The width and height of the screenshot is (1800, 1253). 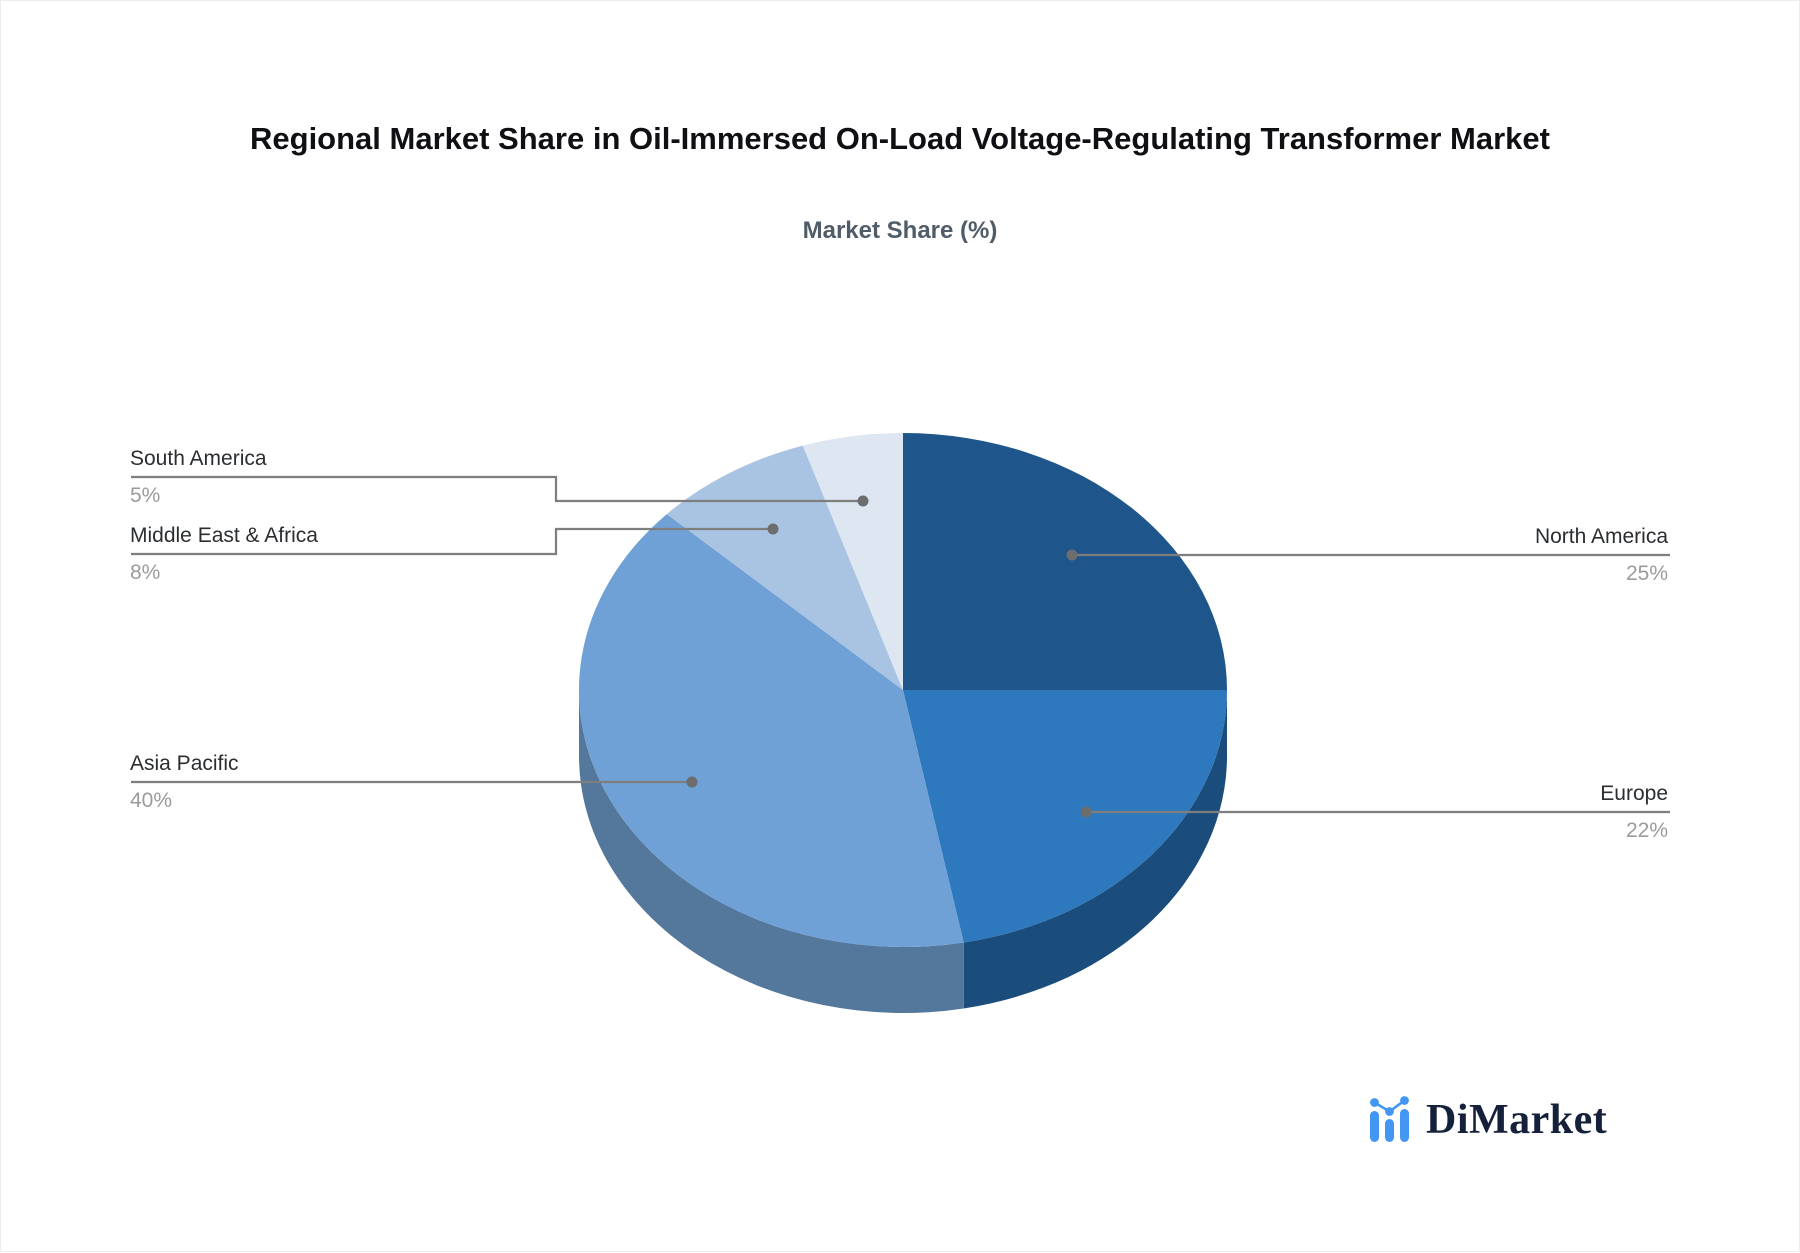 I want to click on slice-label-asia-pacific: Asia Pacific, so click(x=184, y=763).